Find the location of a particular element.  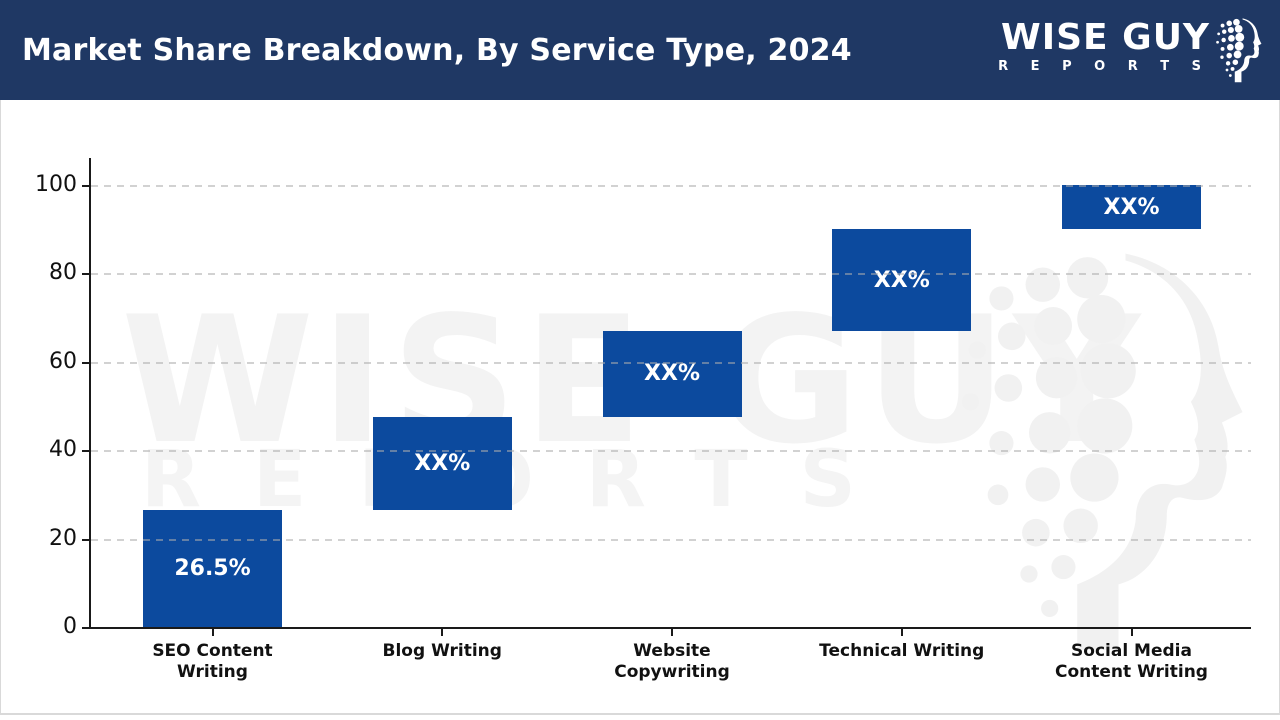

y-tick-label: 60 is located at coordinates (63, 361).